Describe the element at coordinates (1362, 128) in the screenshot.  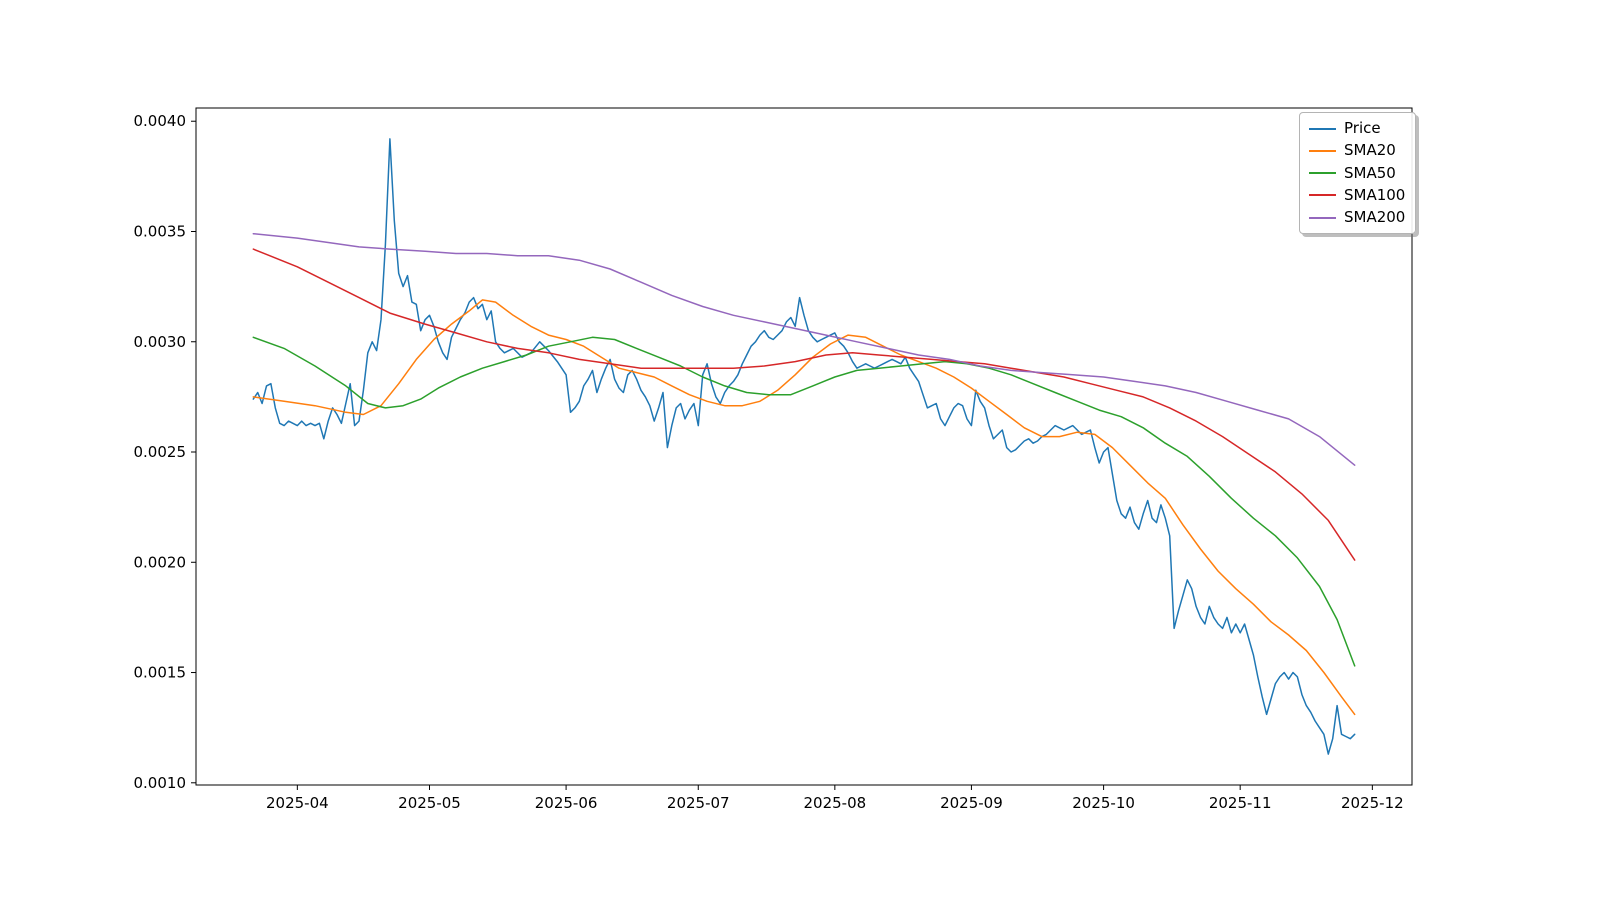
I see `legend-label-price: Price` at that location.